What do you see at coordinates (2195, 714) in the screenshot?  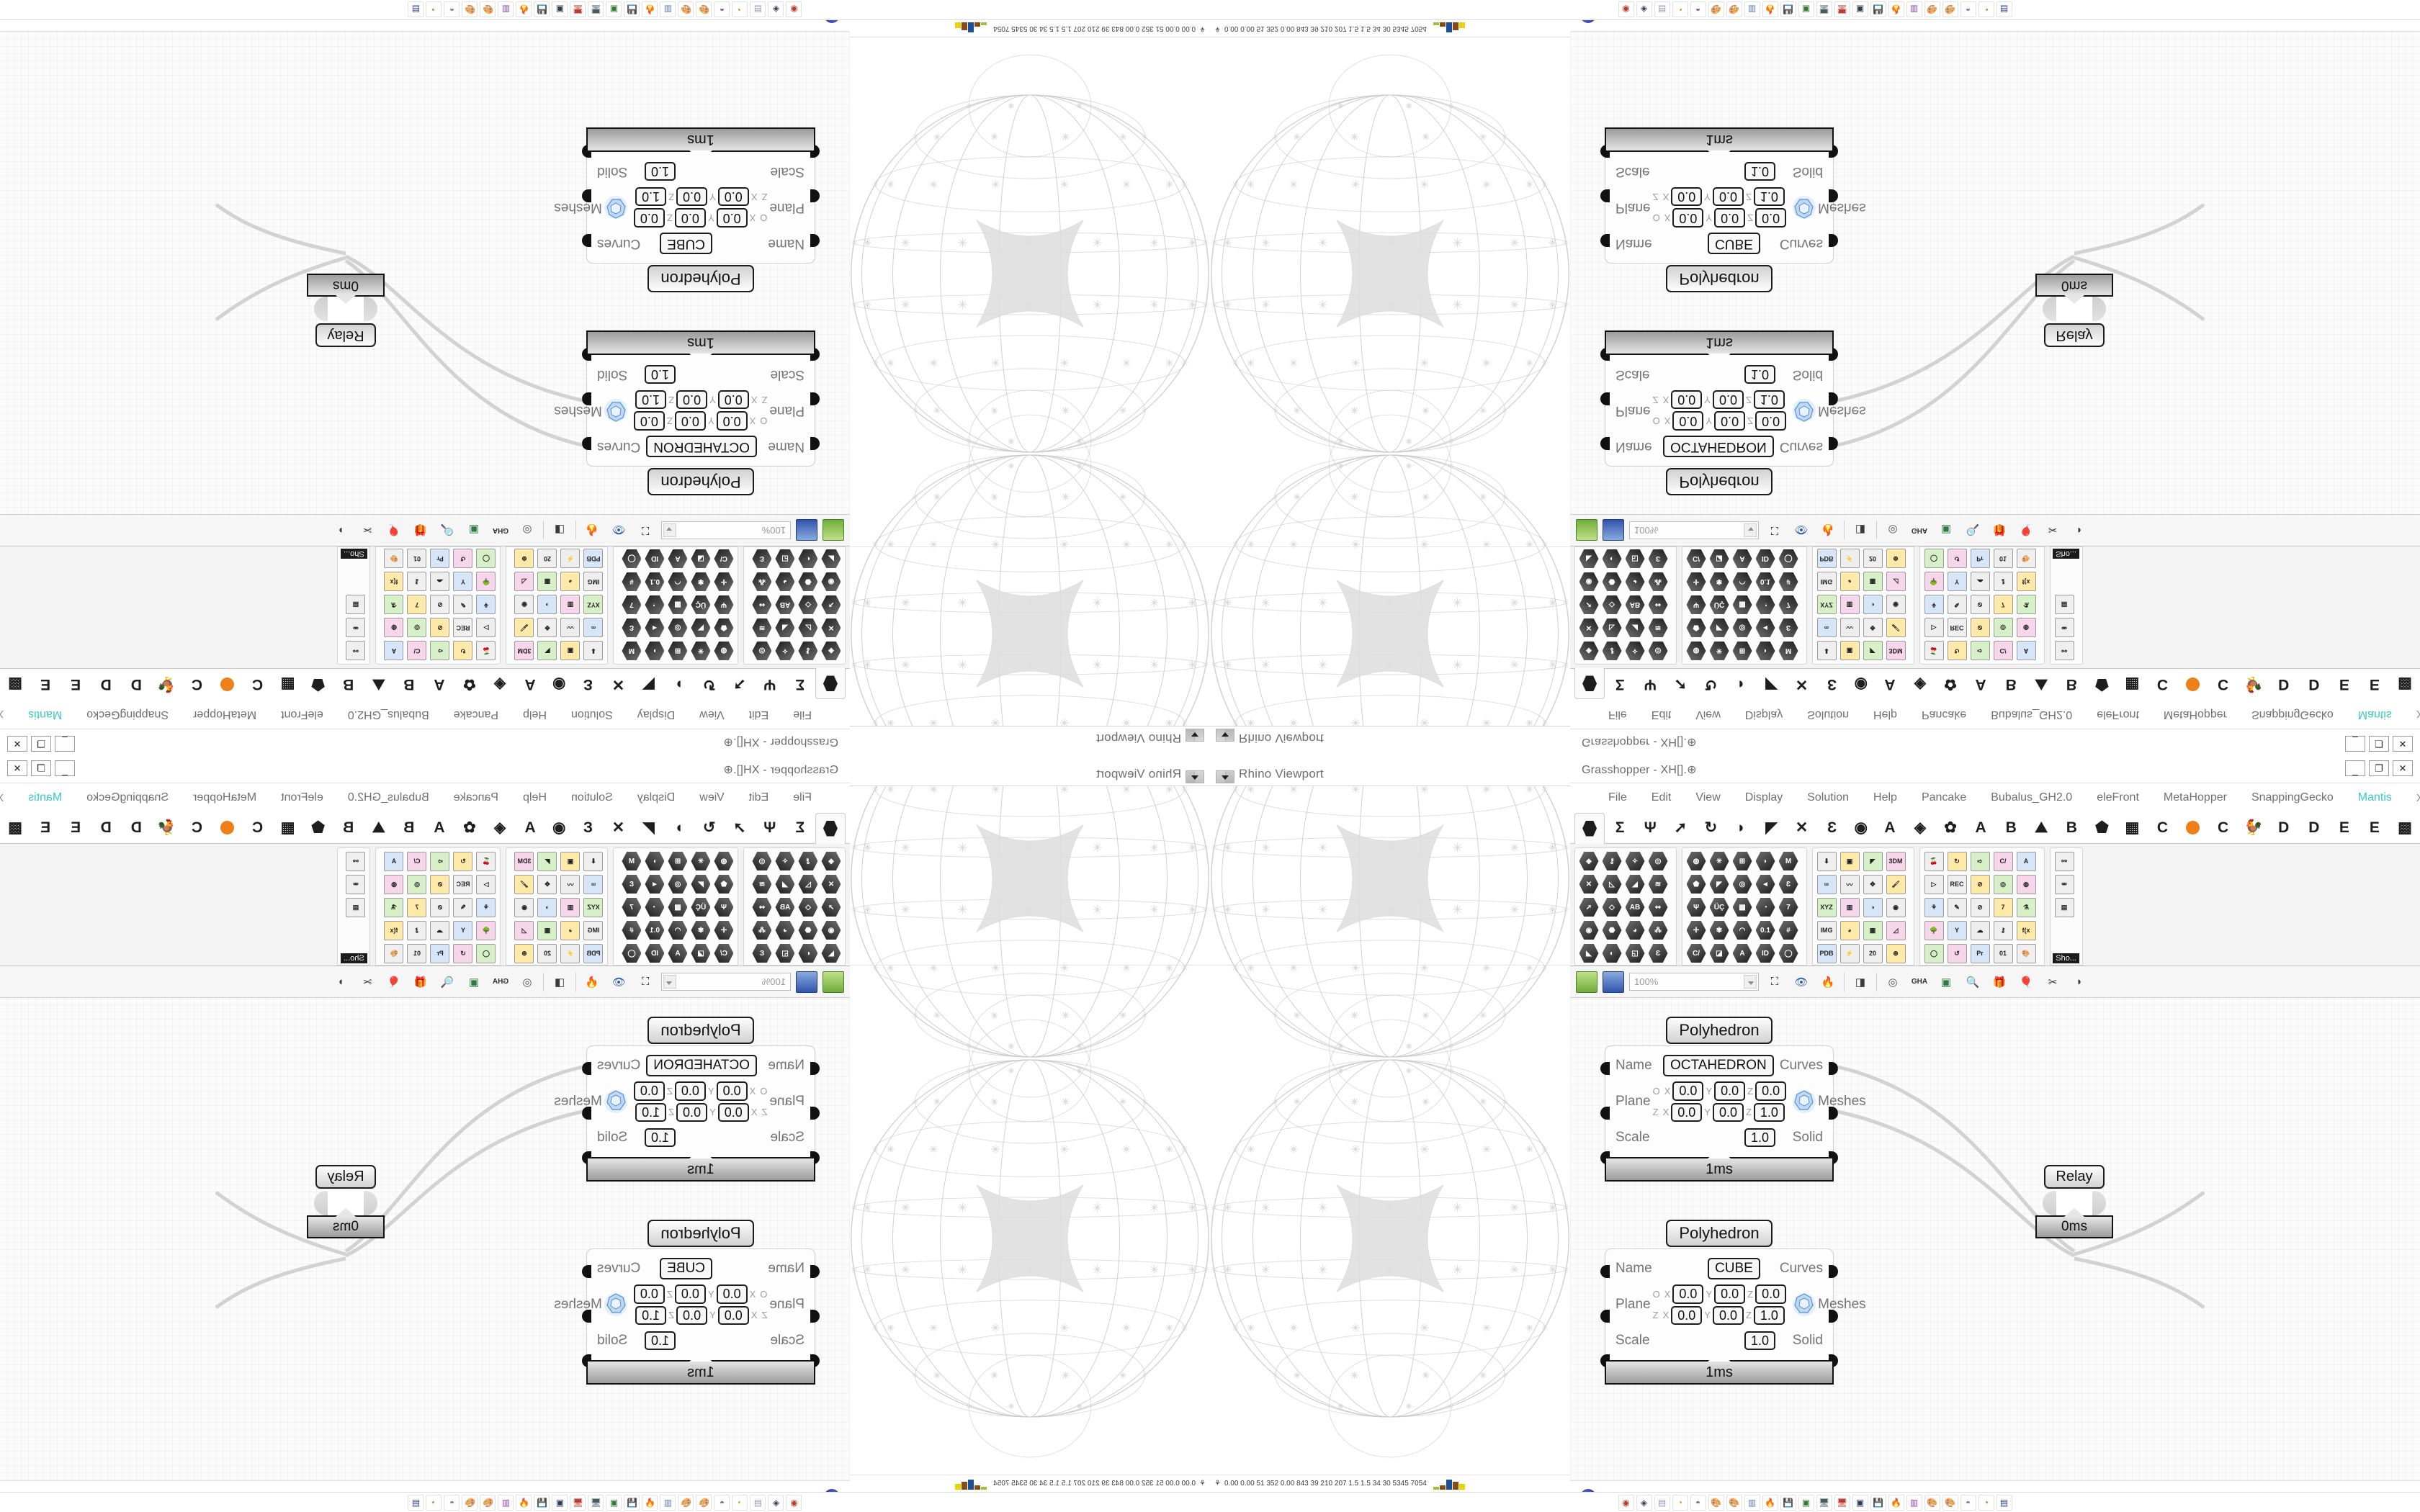 I see `menu-item-metahopper: MetaHopper` at bounding box center [2195, 714].